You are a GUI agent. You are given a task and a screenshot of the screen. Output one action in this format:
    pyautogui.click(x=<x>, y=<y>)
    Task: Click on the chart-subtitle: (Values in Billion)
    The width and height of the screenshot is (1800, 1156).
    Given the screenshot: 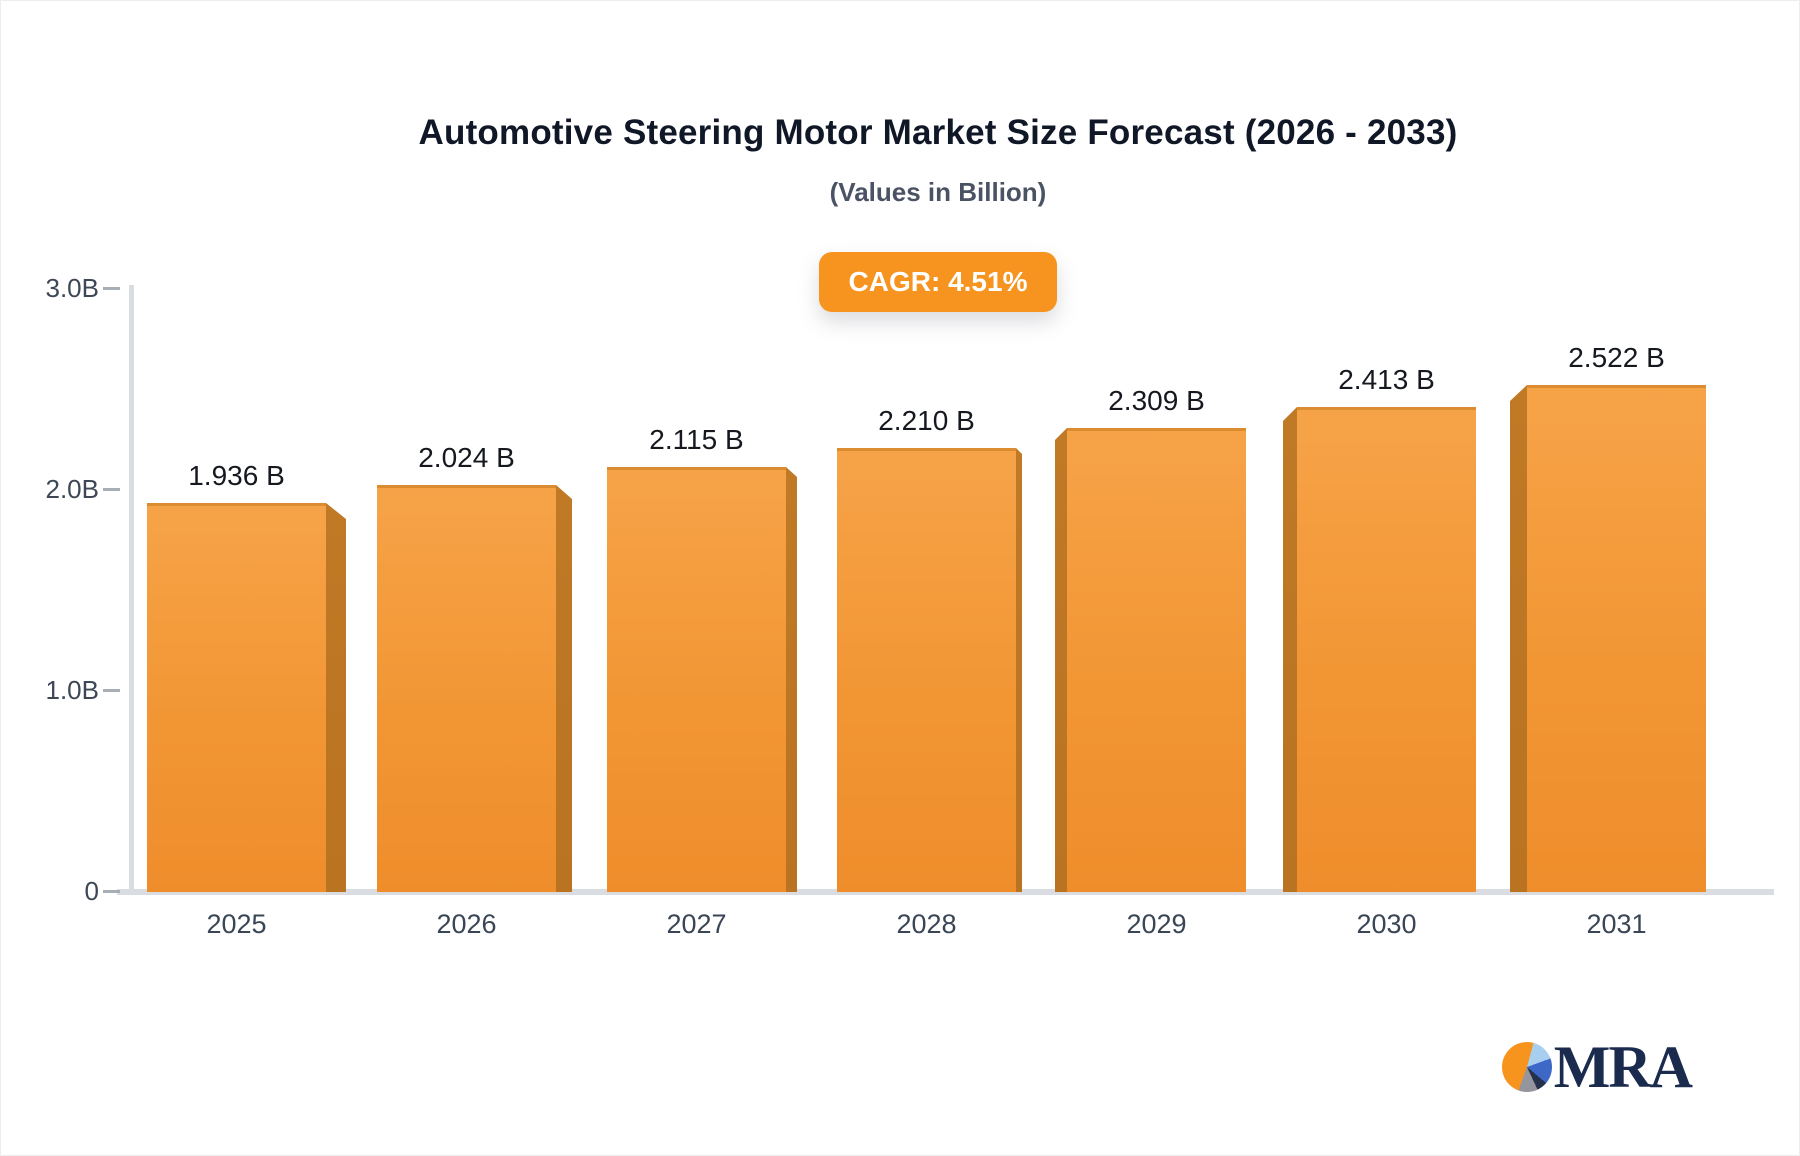 What is the action you would take?
    pyautogui.click(x=938, y=192)
    